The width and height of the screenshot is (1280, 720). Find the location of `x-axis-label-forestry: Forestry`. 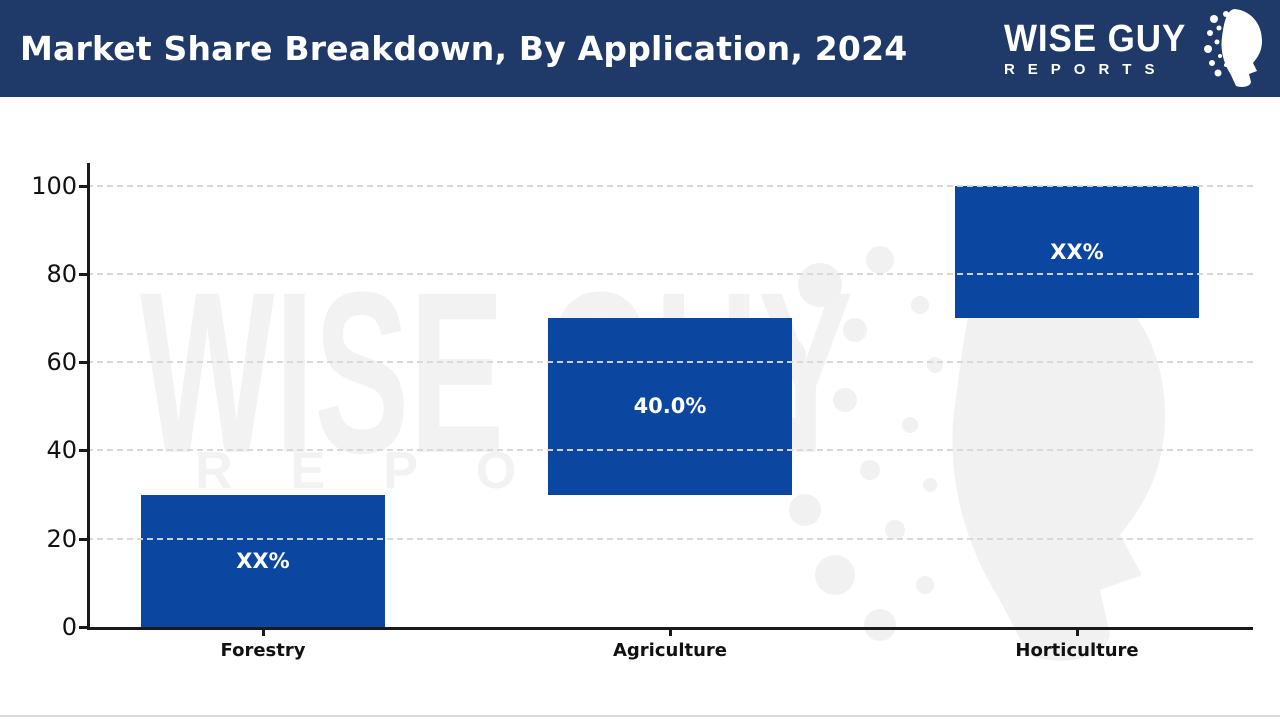

x-axis-label-forestry: Forestry is located at coordinates (263, 650).